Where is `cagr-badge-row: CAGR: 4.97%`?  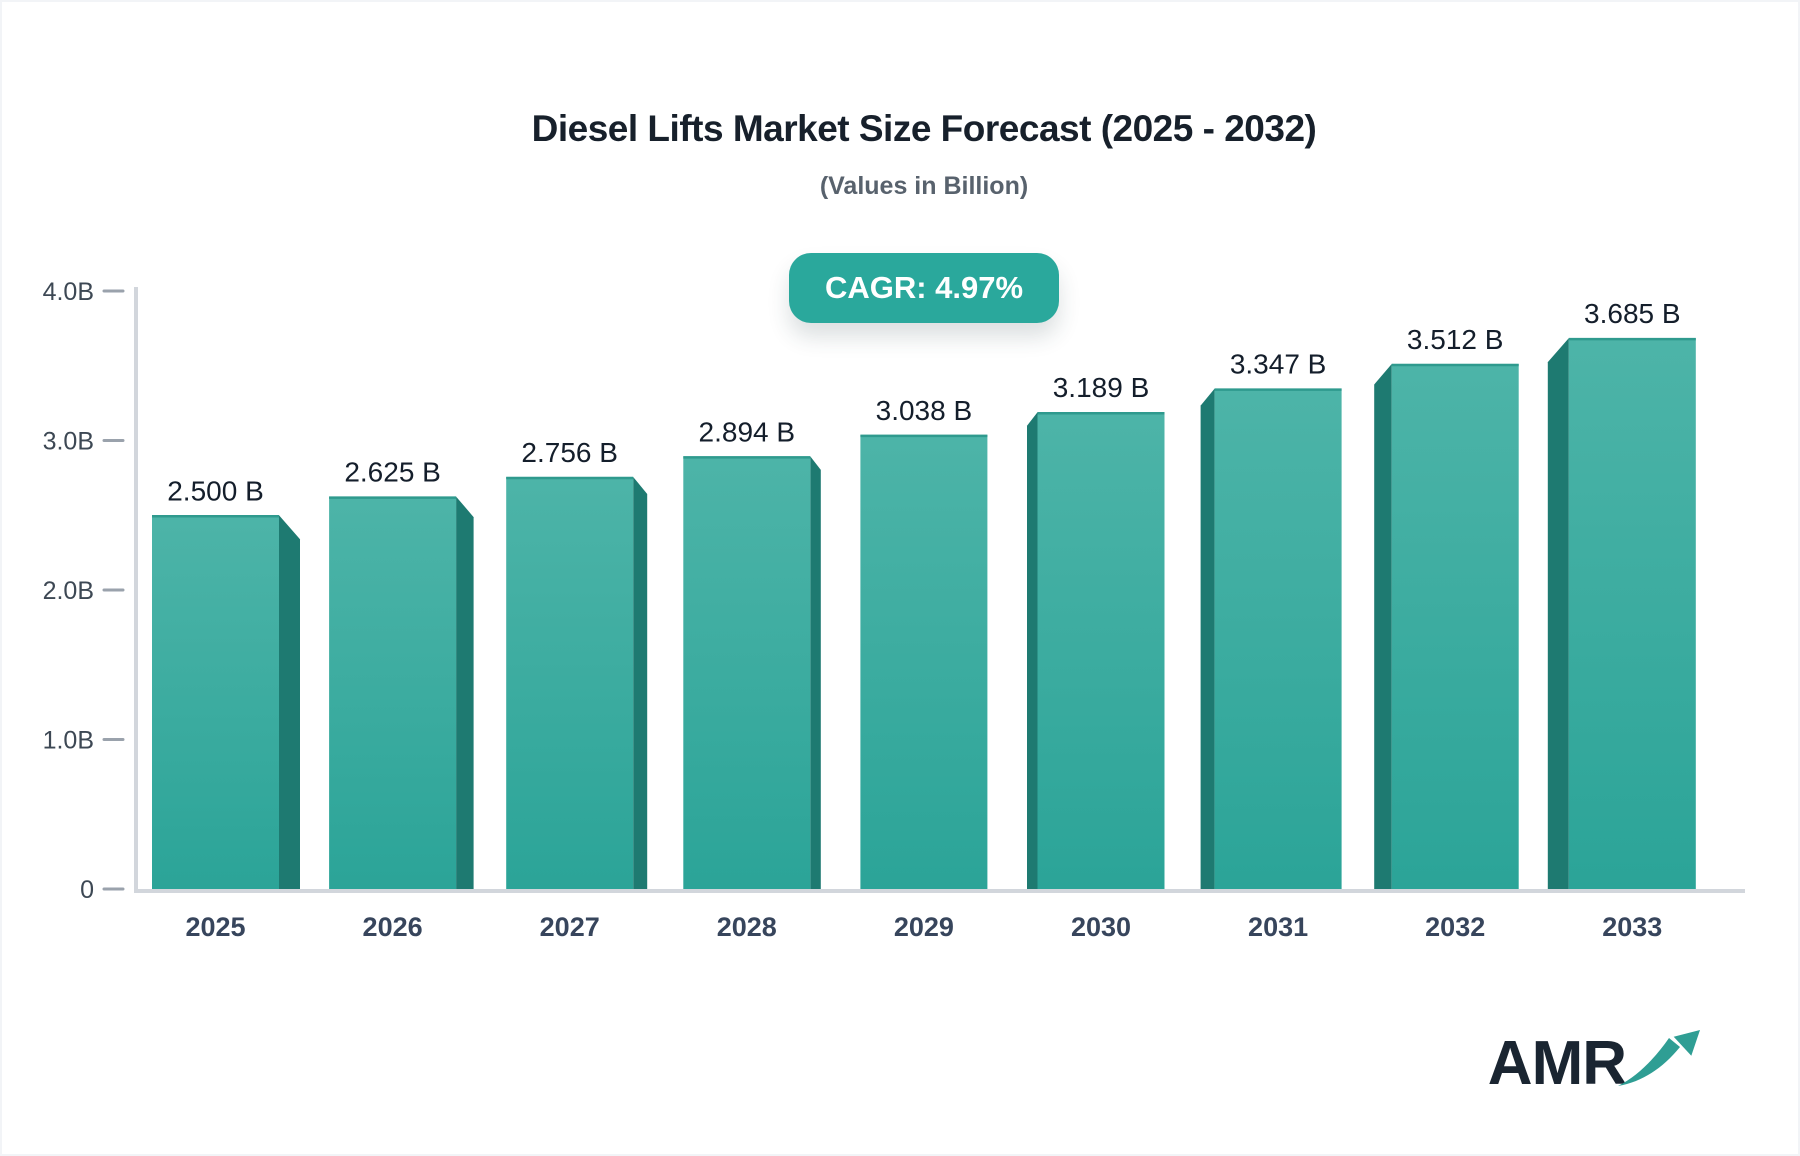
cagr-badge-row: CAGR: 4.97% is located at coordinates (924, 288).